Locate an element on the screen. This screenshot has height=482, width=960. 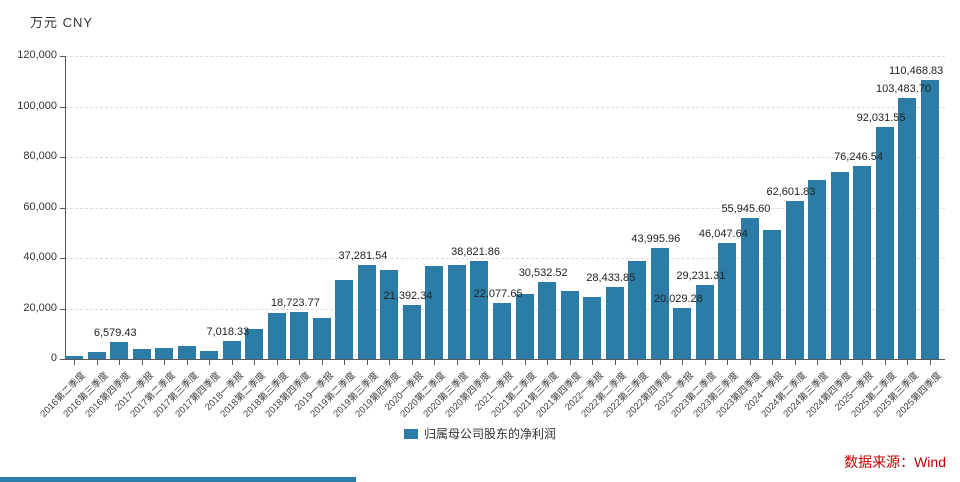
legend-label: 归属母公司股东的净利润 is located at coordinates (489, 434).